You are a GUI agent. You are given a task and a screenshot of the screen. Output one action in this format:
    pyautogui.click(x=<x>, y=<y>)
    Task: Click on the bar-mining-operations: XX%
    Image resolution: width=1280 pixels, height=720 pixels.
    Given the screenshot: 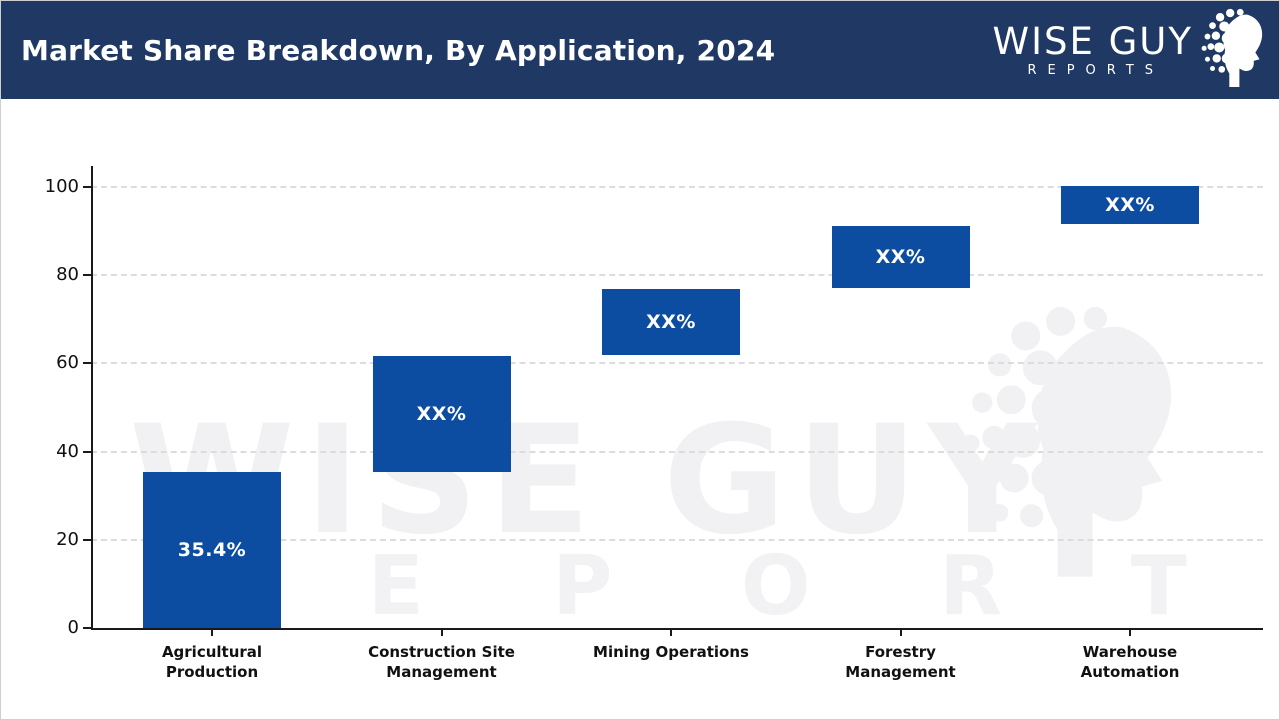 What is the action you would take?
    pyautogui.click(x=671, y=322)
    